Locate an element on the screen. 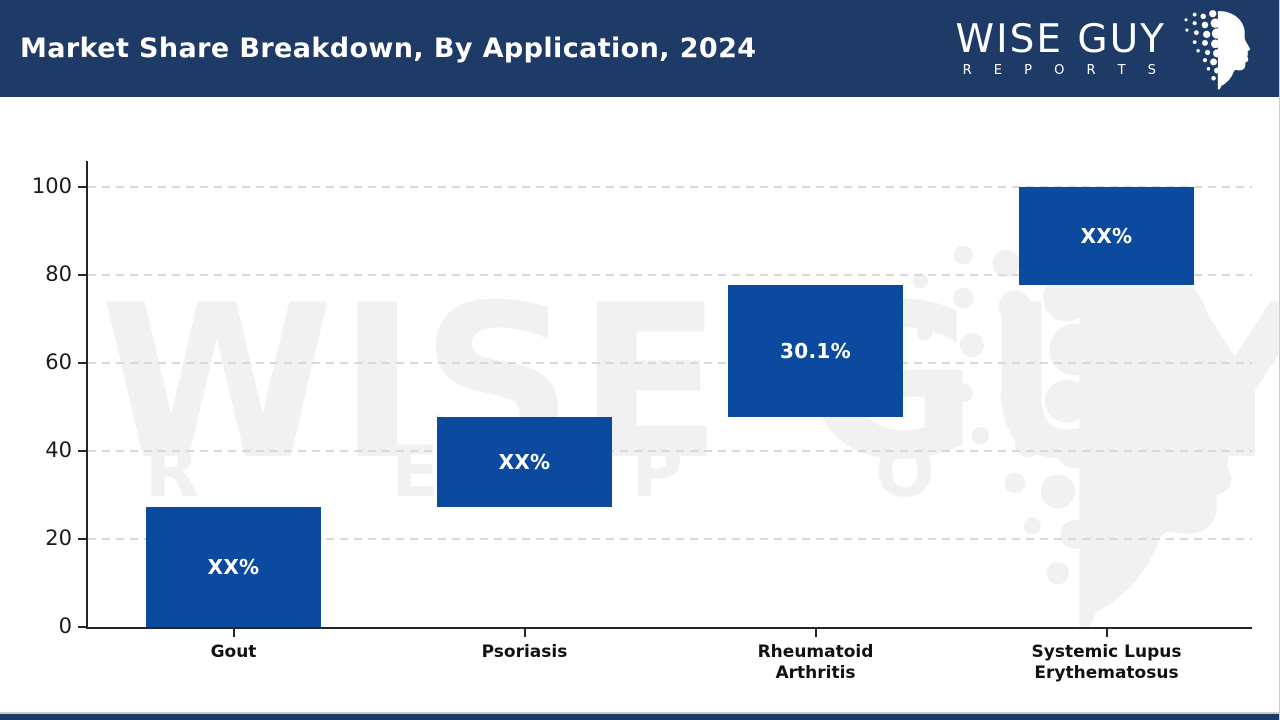 This screenshot has height=720, width=1280. bar-rheumatoid-arthritis: 30.1% is located at coordinates (815, 351).